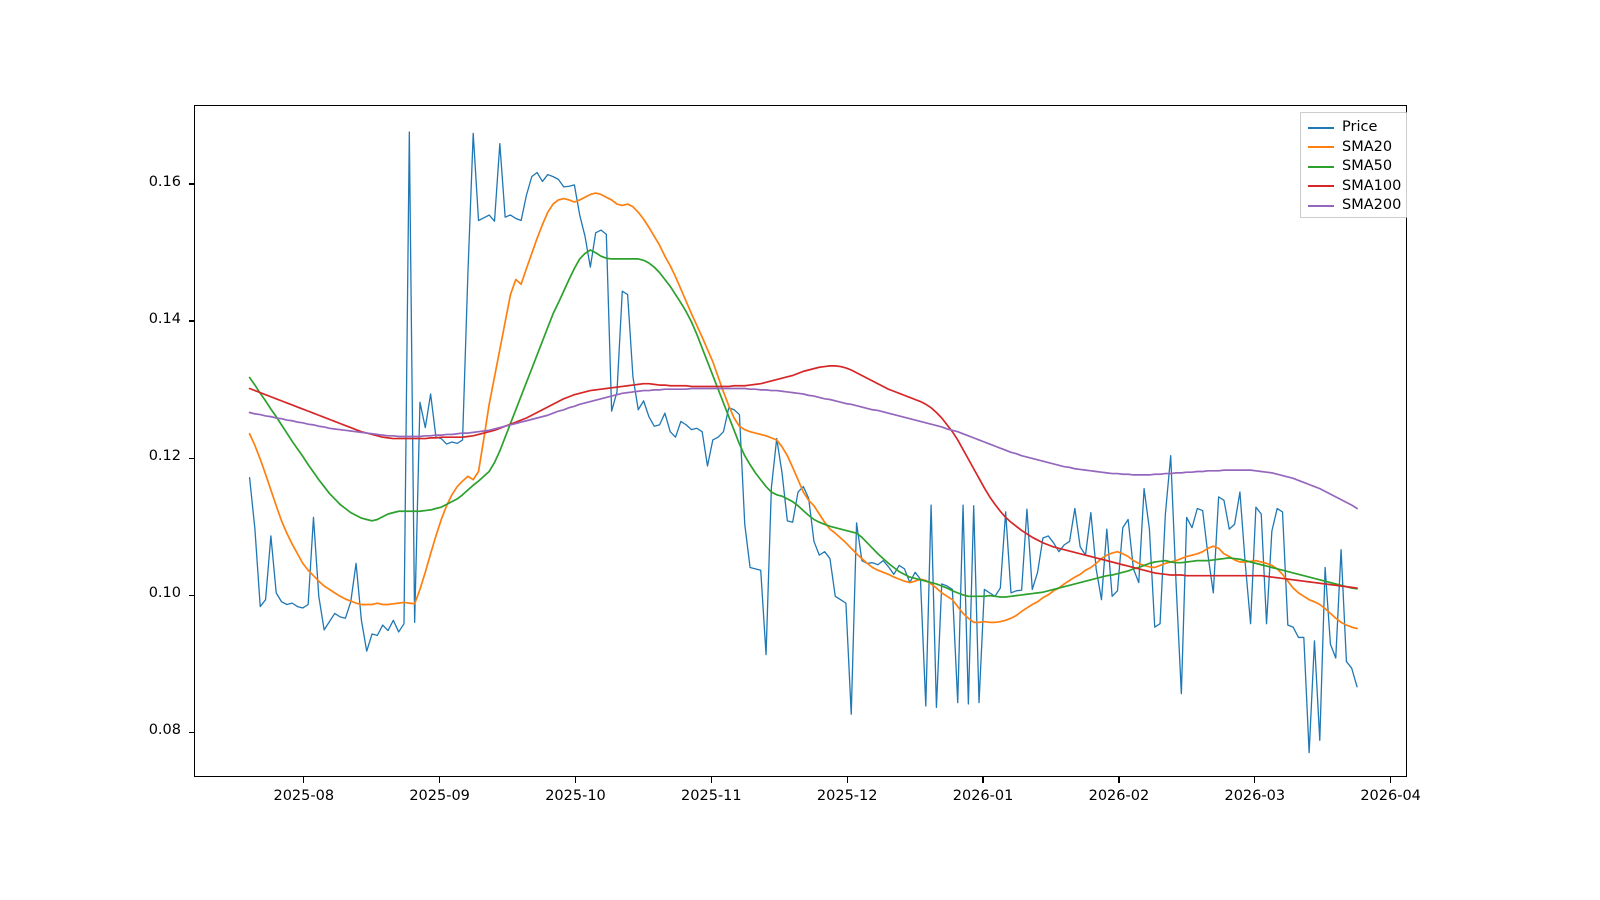 Image resolution: width=1600 pixels, height=900 pixels. I want to click on legend-item-label: SMA50, so click(1367, 166).